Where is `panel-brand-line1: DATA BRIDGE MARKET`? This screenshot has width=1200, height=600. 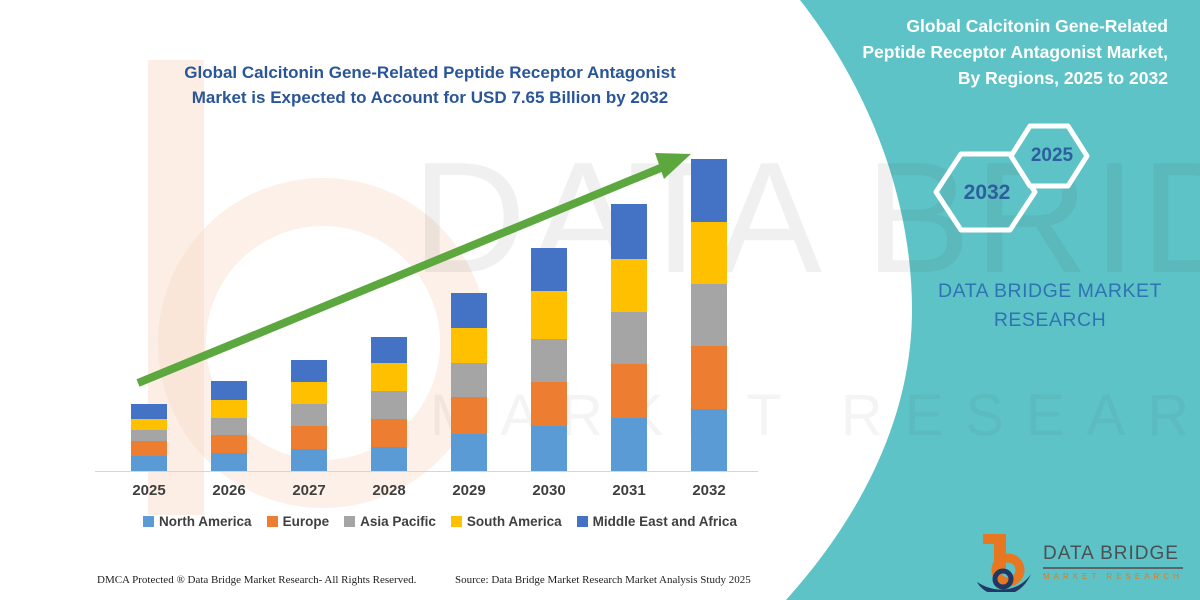 panel-brand-line1: DATA BRIDGE MARKET is located at coordinates (1050, 291).